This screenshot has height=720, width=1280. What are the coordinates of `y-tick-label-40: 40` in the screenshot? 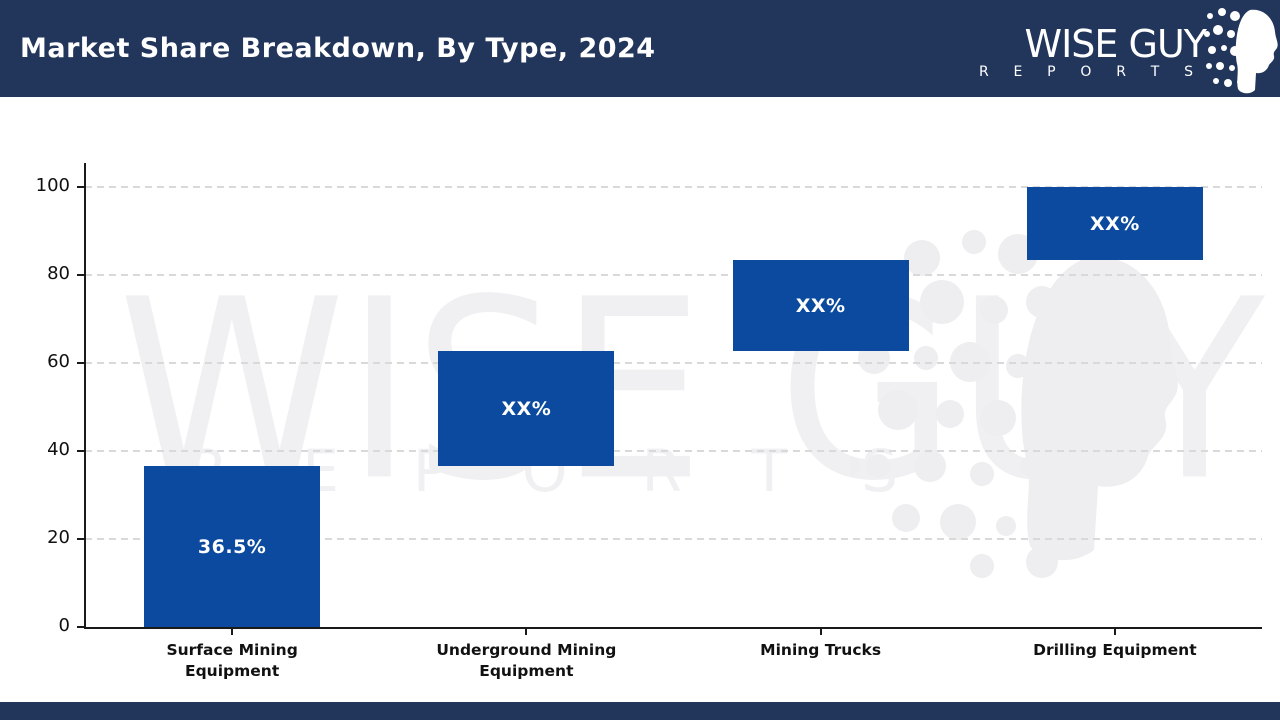 It's located at (58, 449).